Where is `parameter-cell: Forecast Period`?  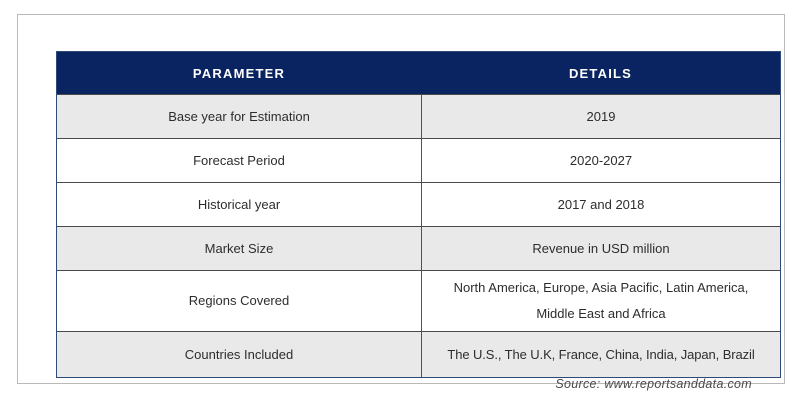 parameter-cell: Forecast Period is located at coordinates (239, 160).